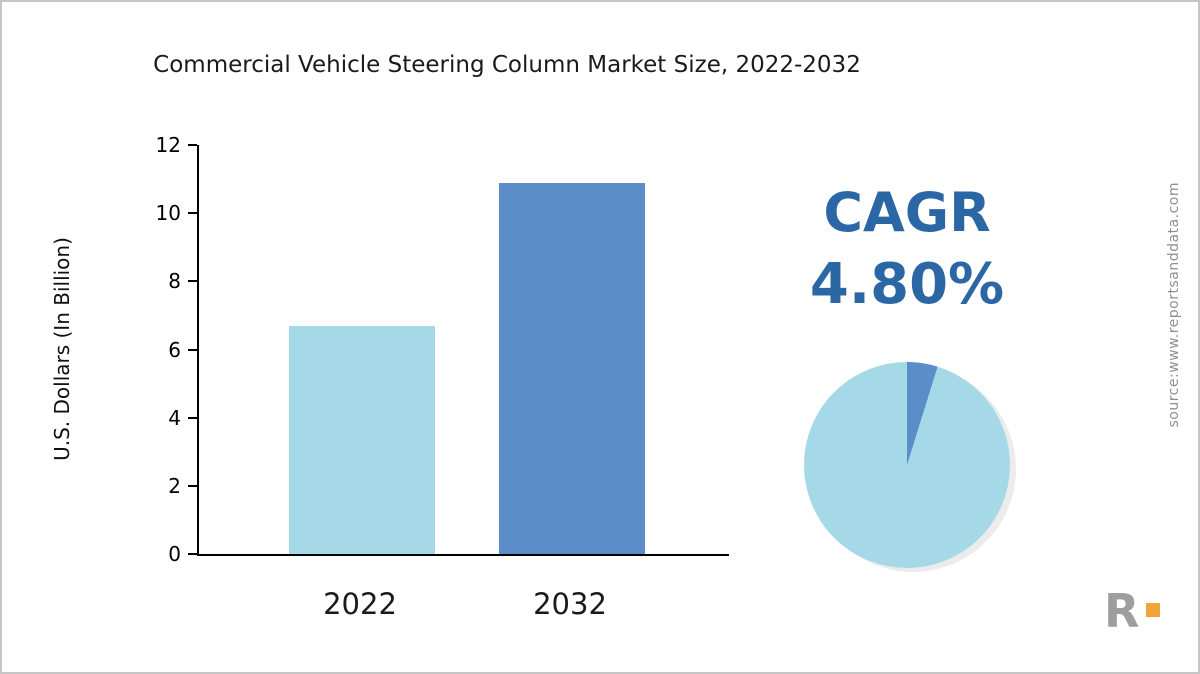 The height and width of the screenshot is (674, 1200). Describe the element at coordinates (1153, 610) in the screenshot. I see `logo-dot-icon` at that location.